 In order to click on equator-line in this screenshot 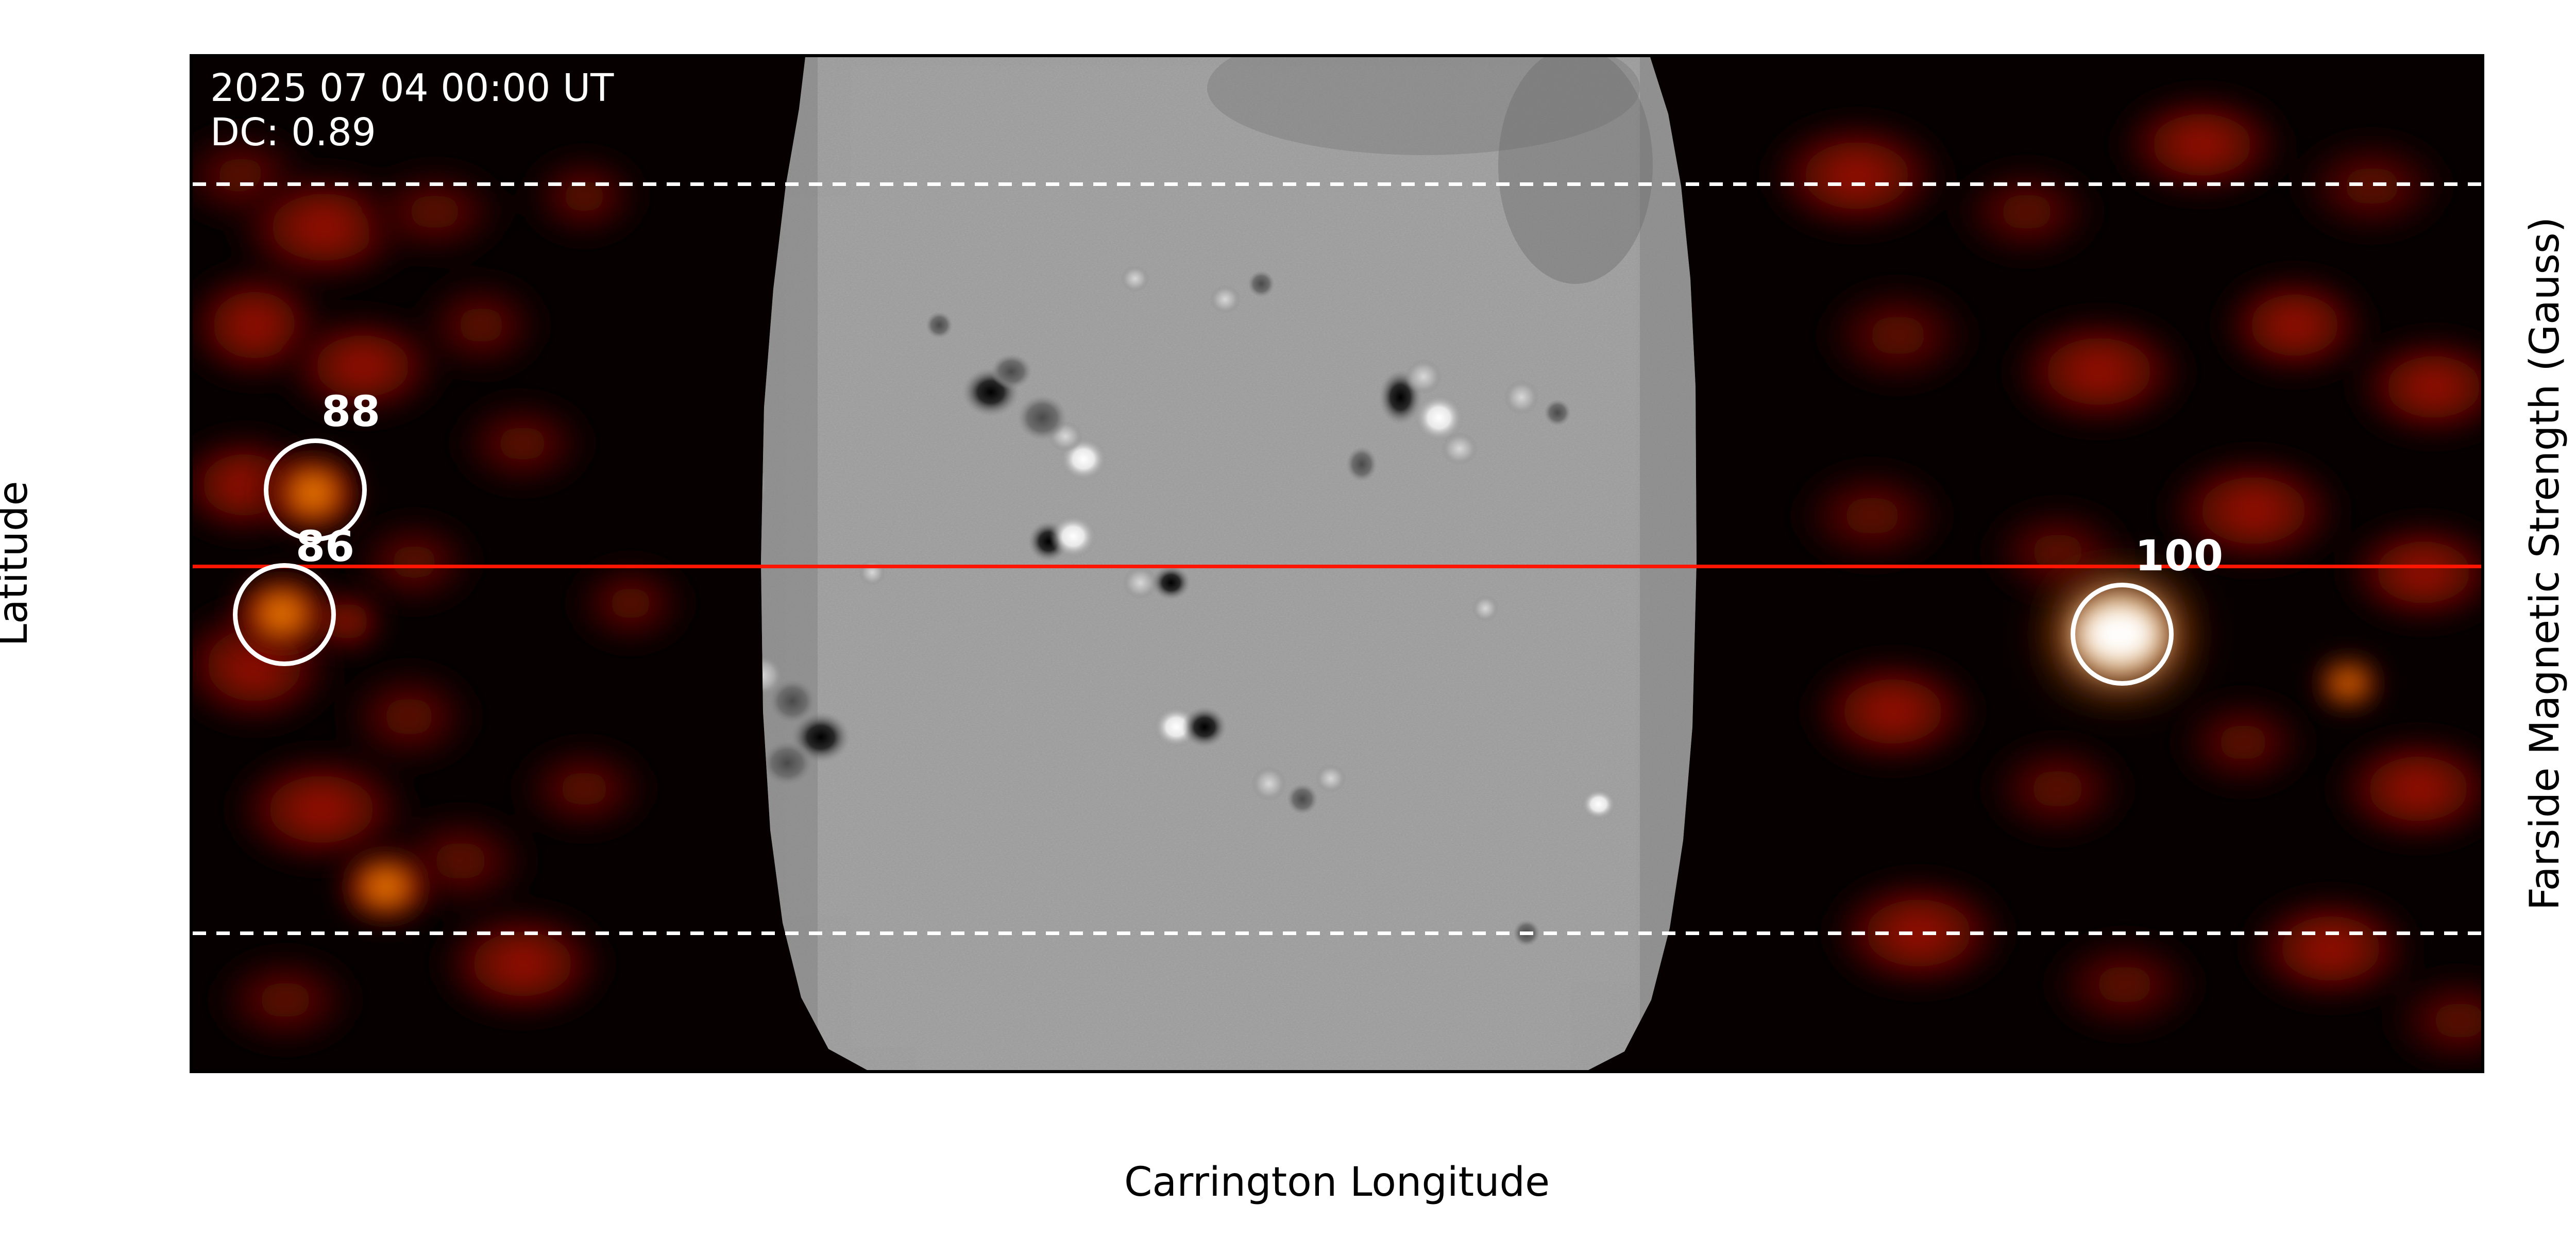, I will do `click(1337, 566)`.